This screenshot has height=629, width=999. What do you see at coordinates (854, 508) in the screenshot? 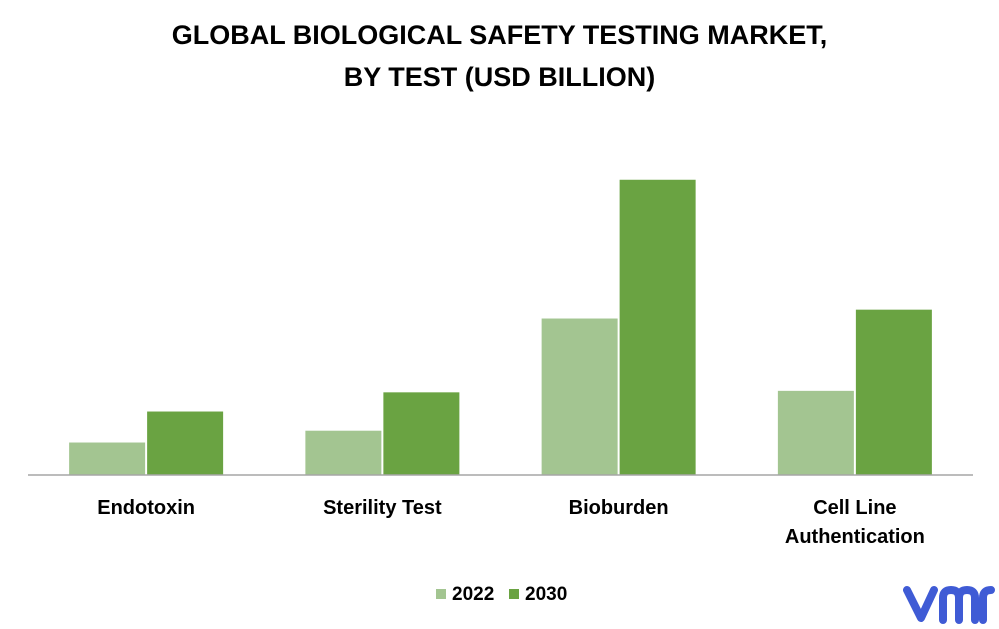
I see `x-tick-label: Cell Line` at bounding box center [854, 508].